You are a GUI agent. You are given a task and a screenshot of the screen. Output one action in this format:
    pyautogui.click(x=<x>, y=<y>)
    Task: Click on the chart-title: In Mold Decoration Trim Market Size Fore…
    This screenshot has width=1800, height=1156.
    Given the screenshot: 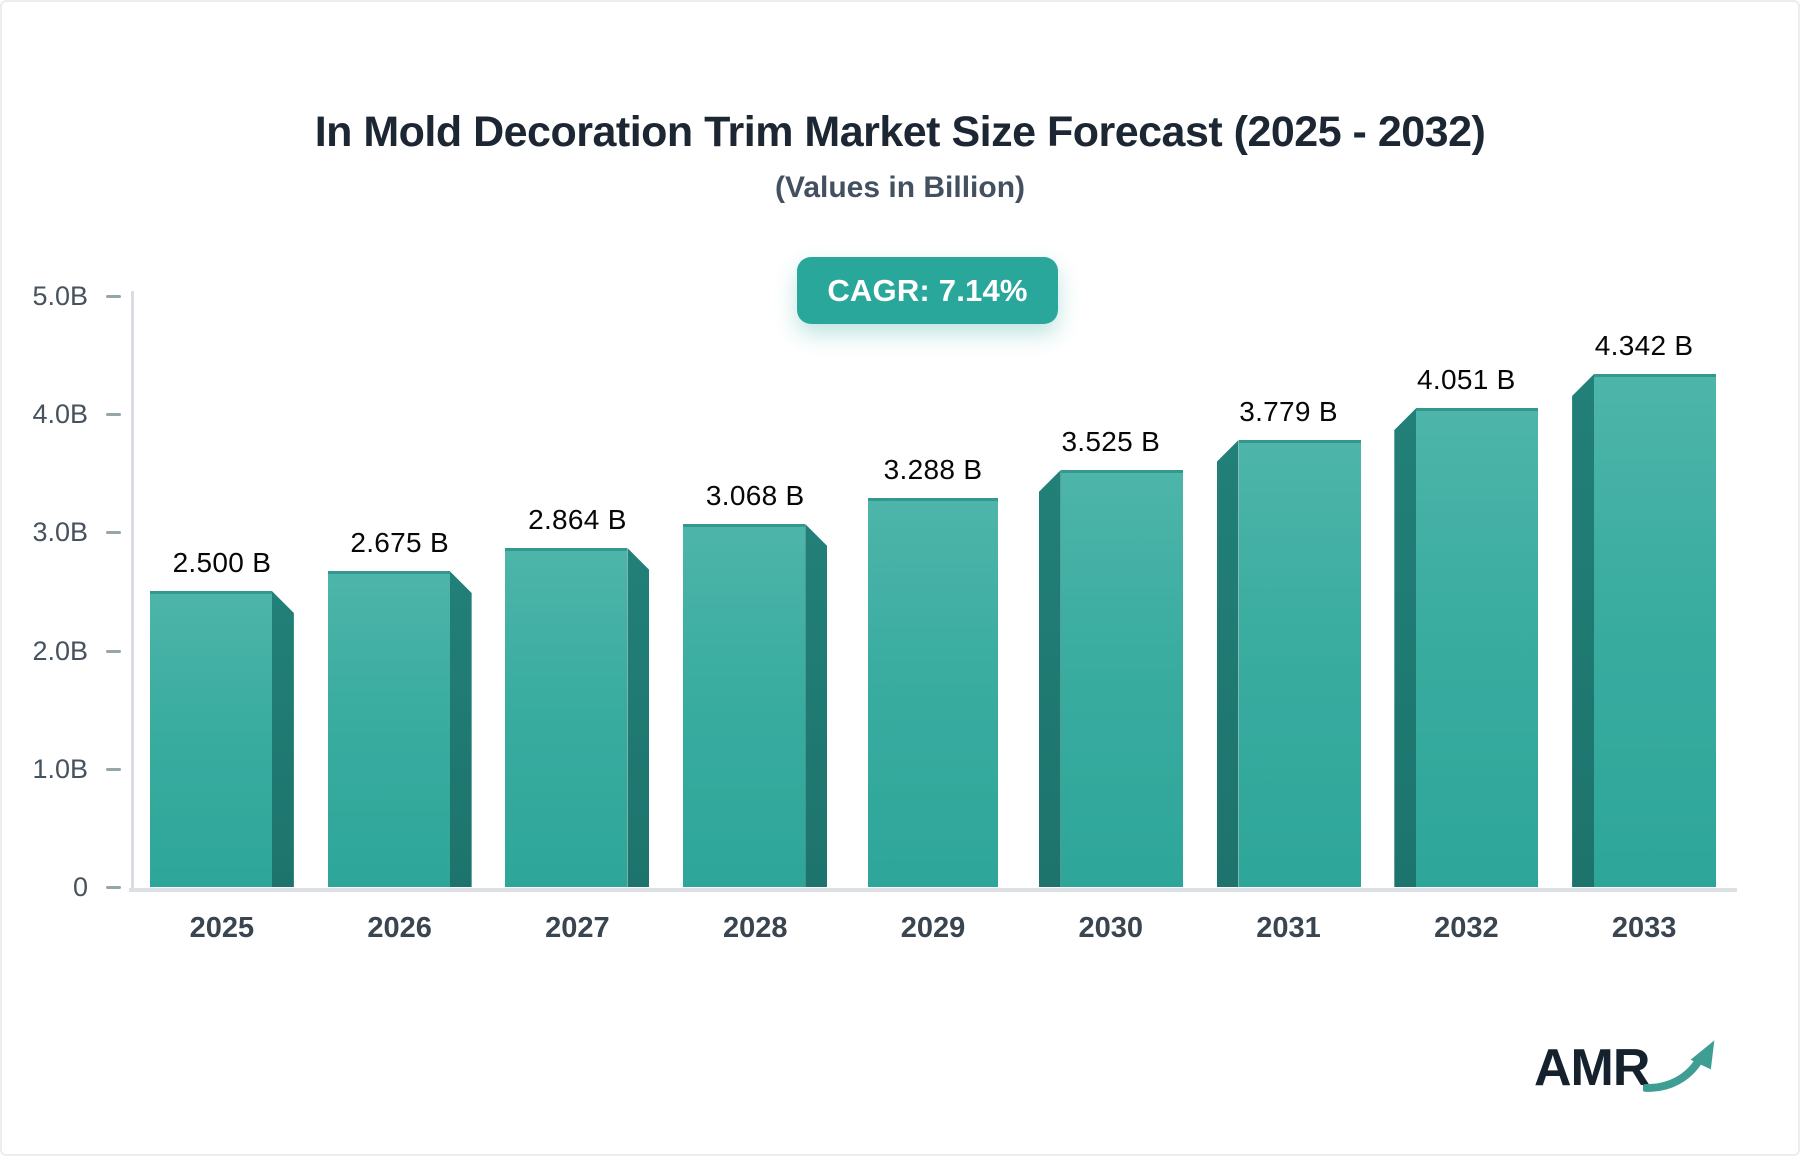 What is the action you would take?
    pyautogui.click(x=900, y=132)
    